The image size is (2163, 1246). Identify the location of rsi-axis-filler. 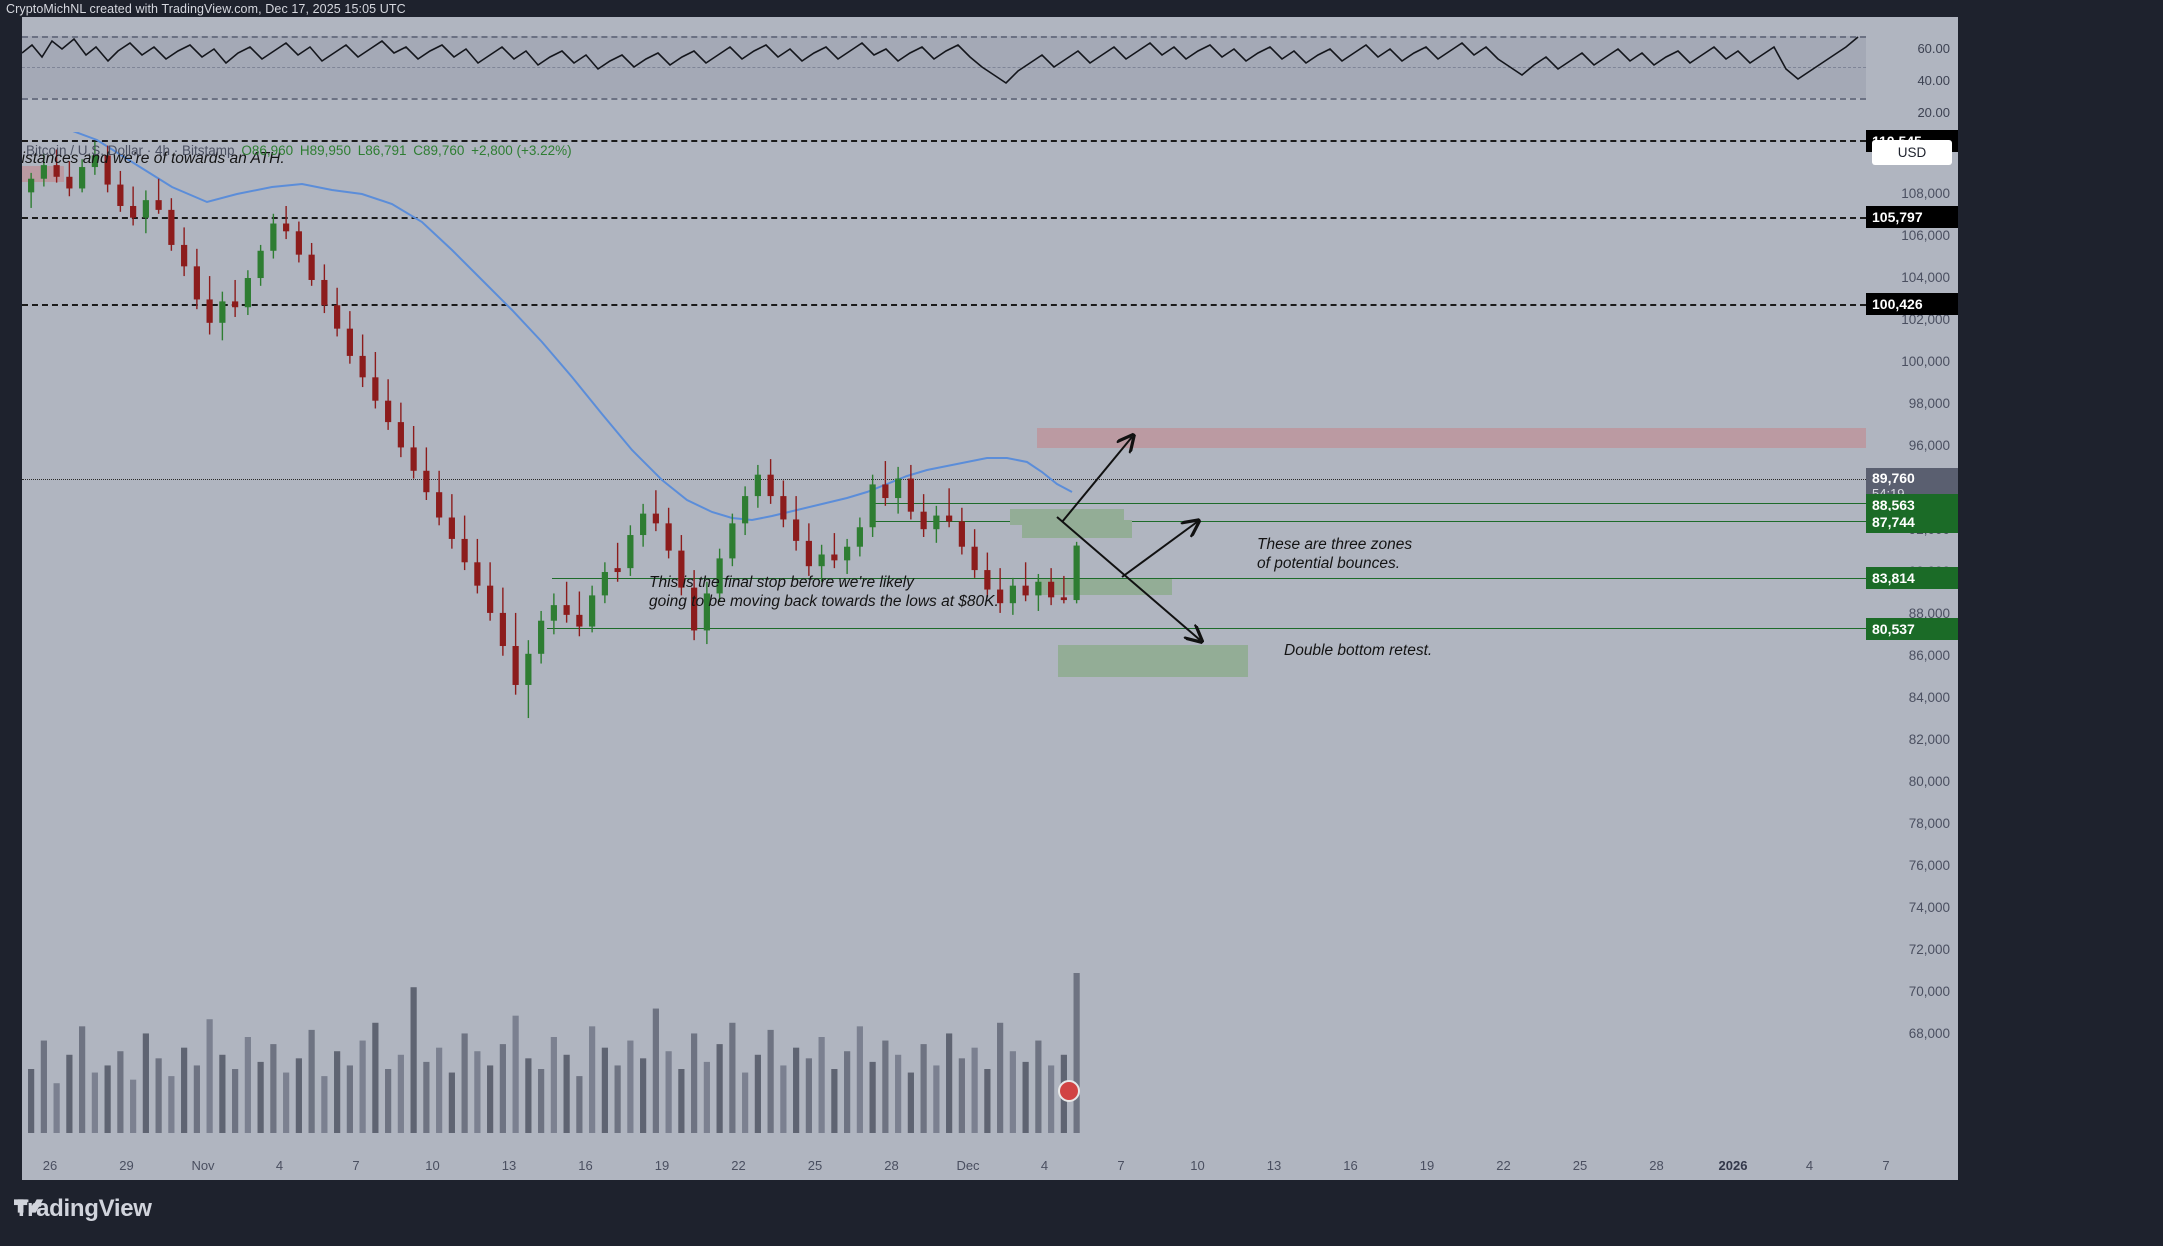
(2060, 74).